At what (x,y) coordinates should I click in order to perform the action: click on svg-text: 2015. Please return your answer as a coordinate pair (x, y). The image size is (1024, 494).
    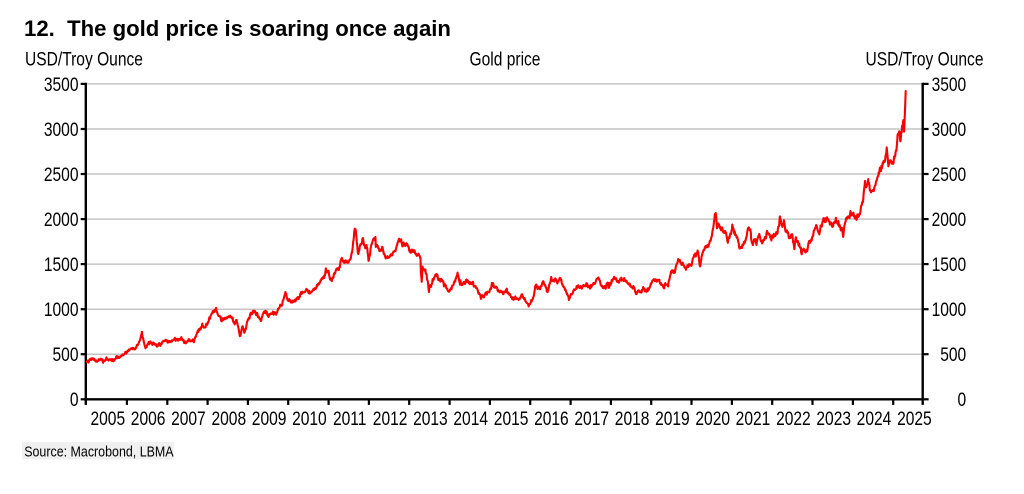
    Looking at the image, I should click on (511, 418).